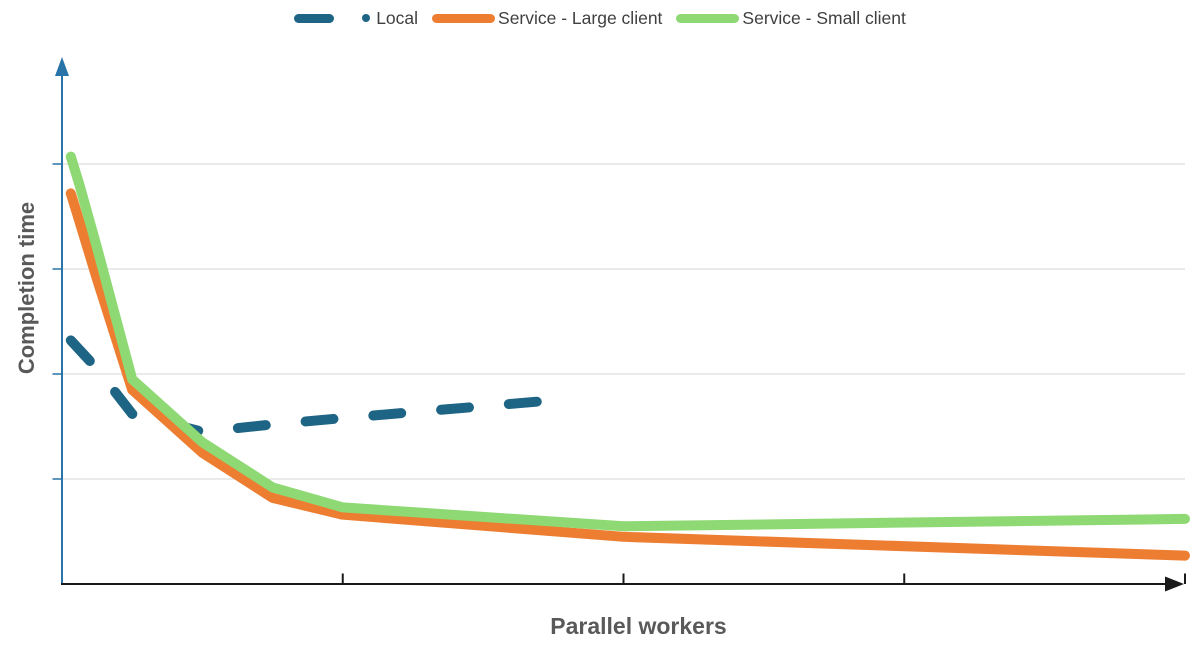 The height and width of the screenshot is (655, 1200). I want to click on series-local, so click(312, 386).